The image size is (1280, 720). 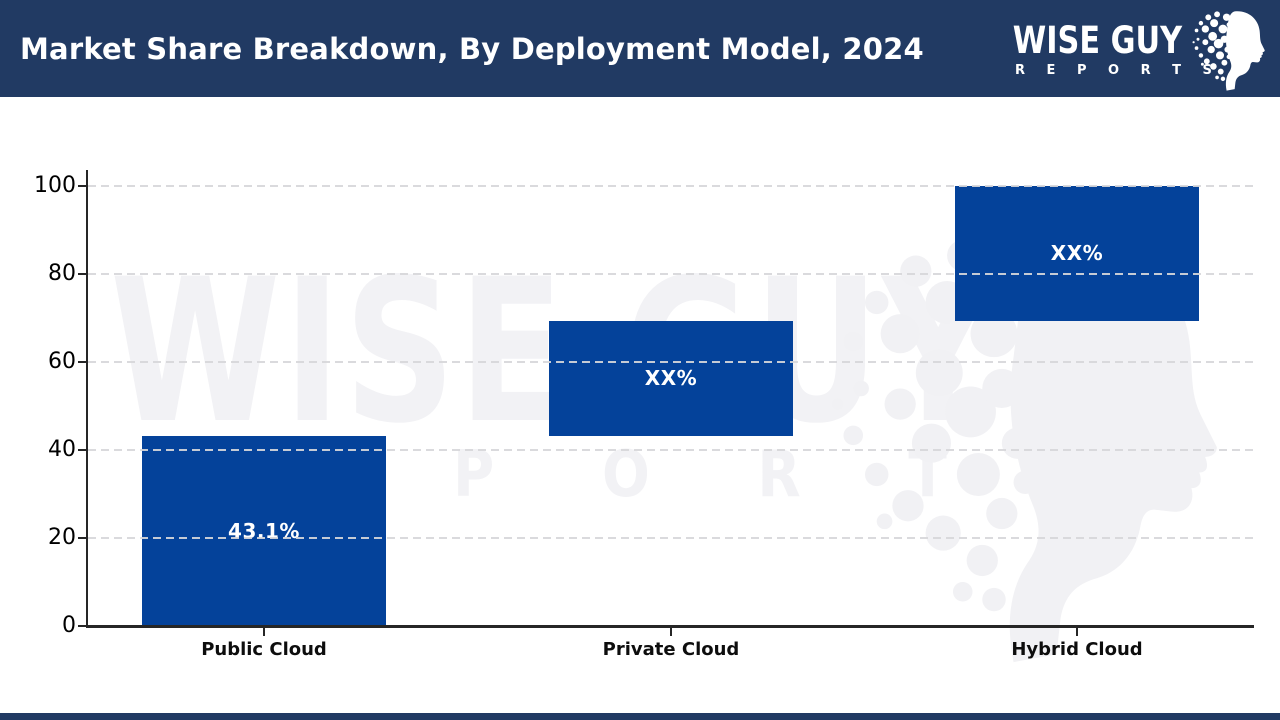 I want to click on logo-text: WISE GUY R E P O R T S, so click(x=1116, y=50).